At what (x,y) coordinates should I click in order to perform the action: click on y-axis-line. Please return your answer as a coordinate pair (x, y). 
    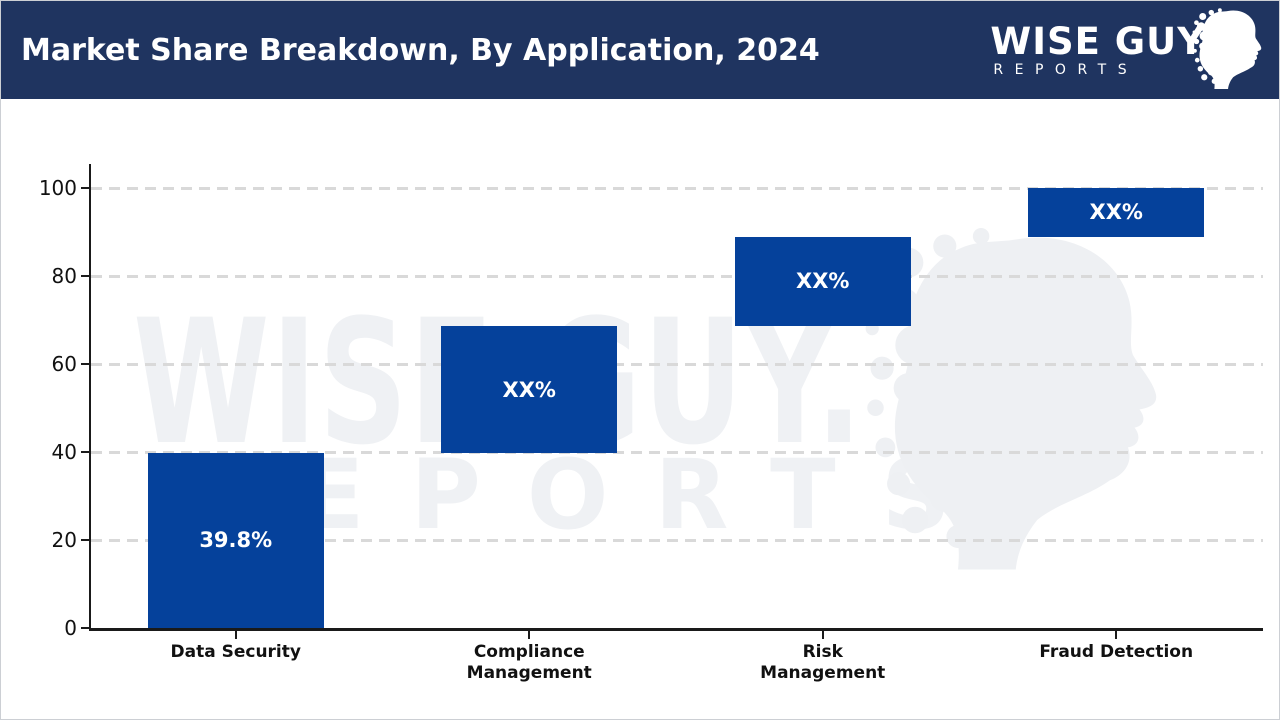
    Looking at the image, I should click on (90, 397).